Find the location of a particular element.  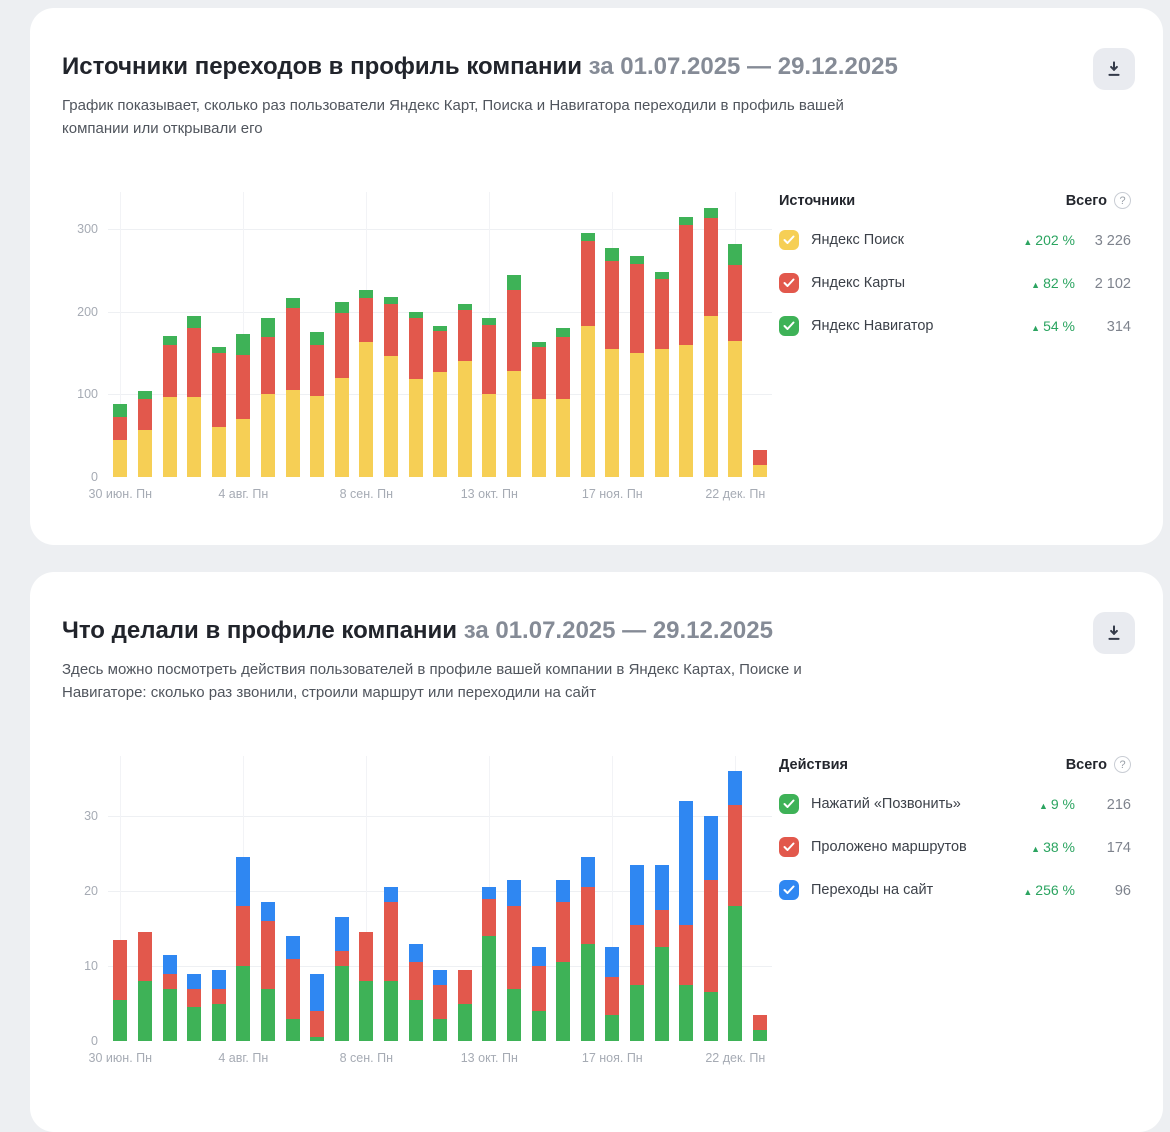

legend-item: Яндекс Поиск ▲ 202 % 3 226 is located at coordinates (955, 240).